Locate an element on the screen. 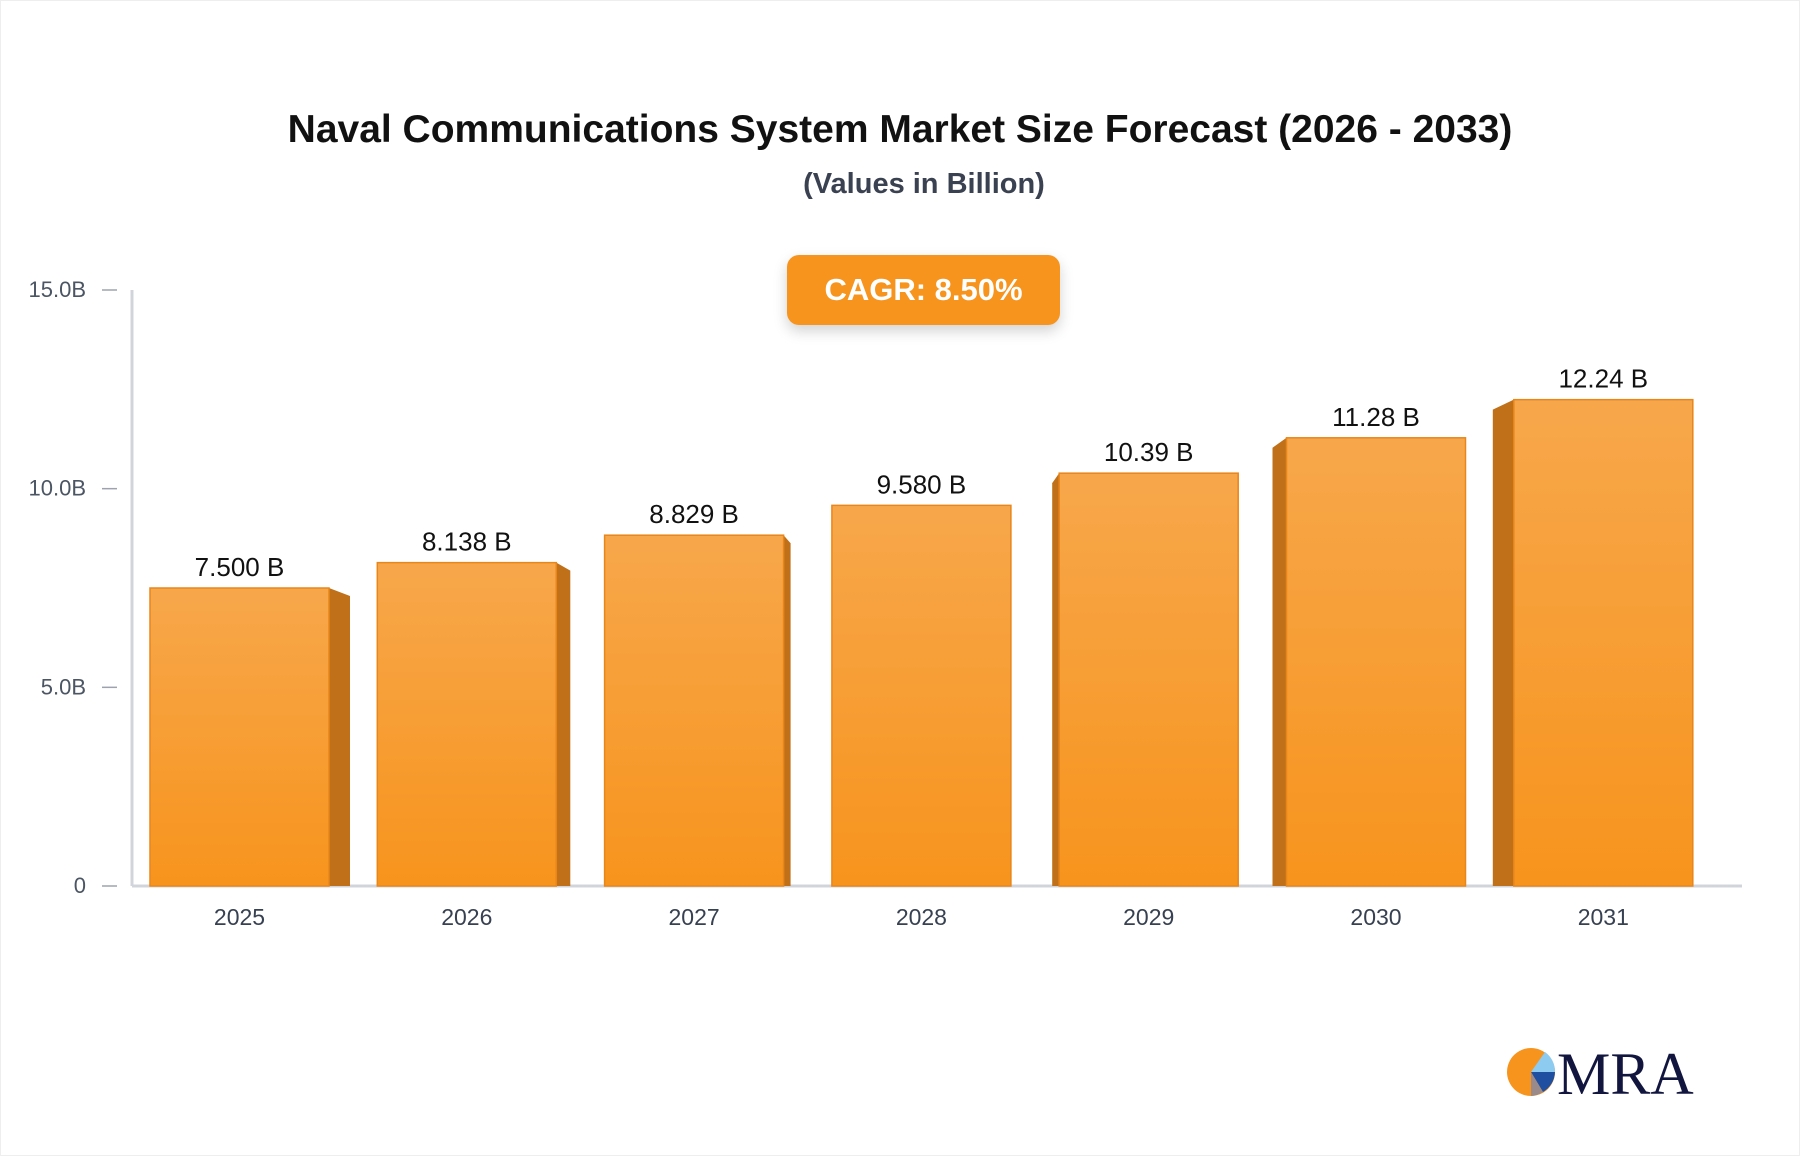 The image size is (1800, 1156). data-label: 11.28 B is located at coordinates (1376, 417).